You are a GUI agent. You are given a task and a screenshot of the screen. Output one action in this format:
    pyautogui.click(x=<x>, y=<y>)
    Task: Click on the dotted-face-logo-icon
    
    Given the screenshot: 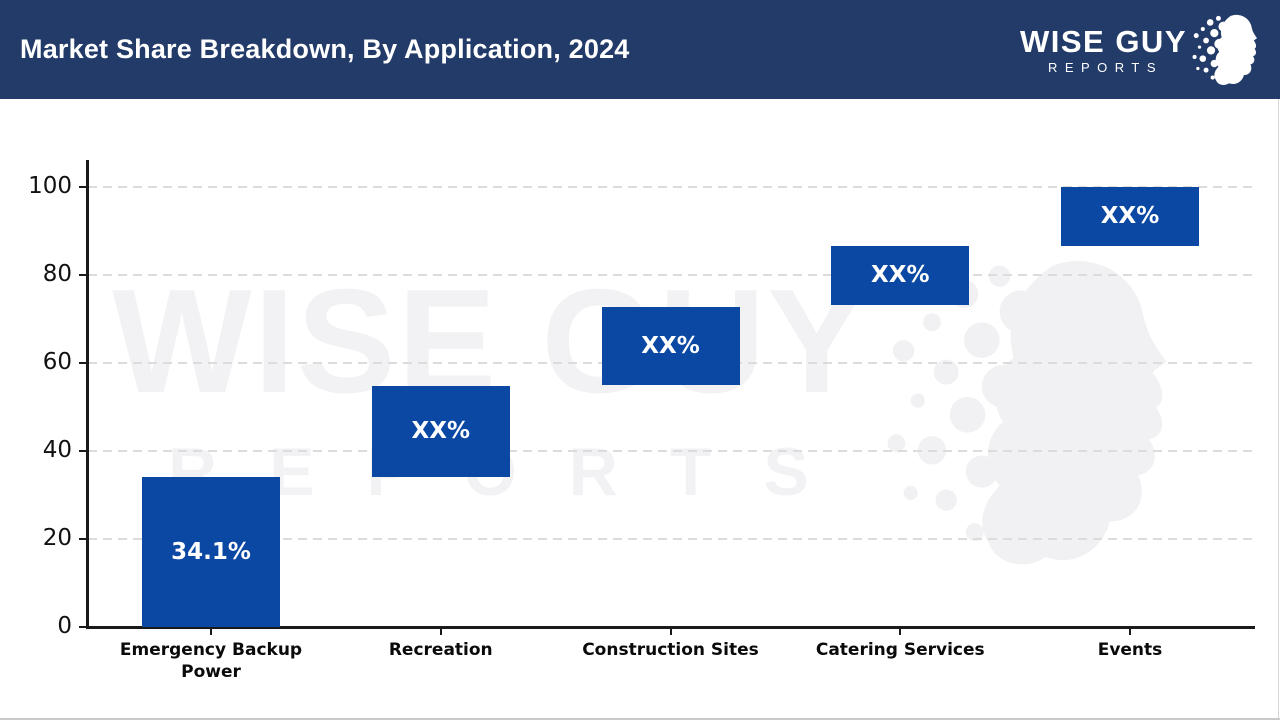 What is the action you would take?
    pyautogui.click(x=1225, y=50)
    